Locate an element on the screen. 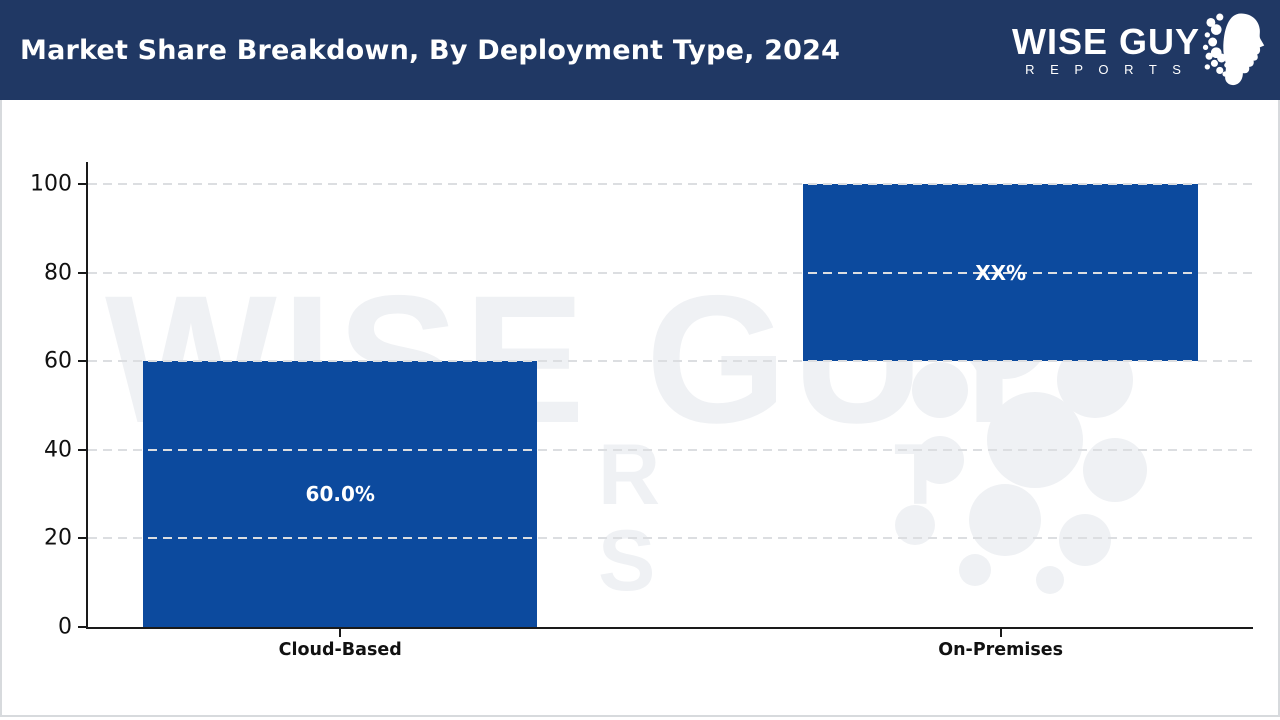 The image size is (1280, 720). page-border-bottom is located at coordinates (640, 716).